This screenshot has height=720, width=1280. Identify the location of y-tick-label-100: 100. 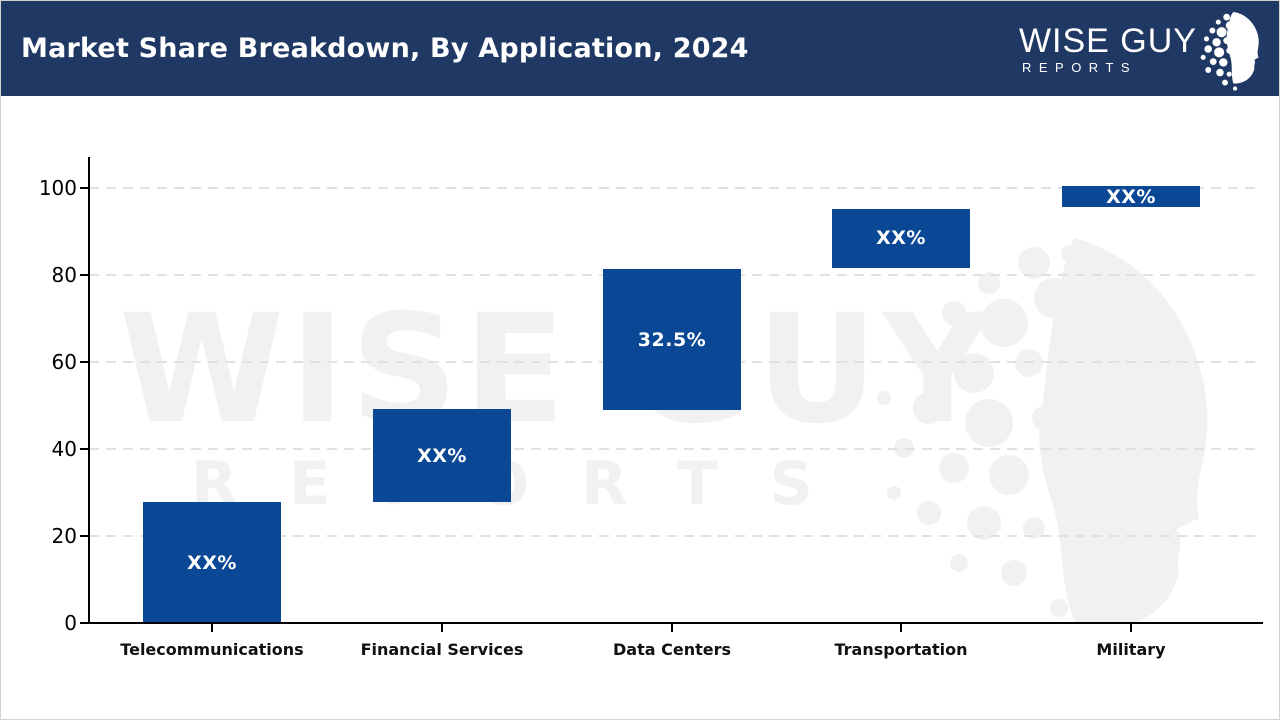
(57, 187).